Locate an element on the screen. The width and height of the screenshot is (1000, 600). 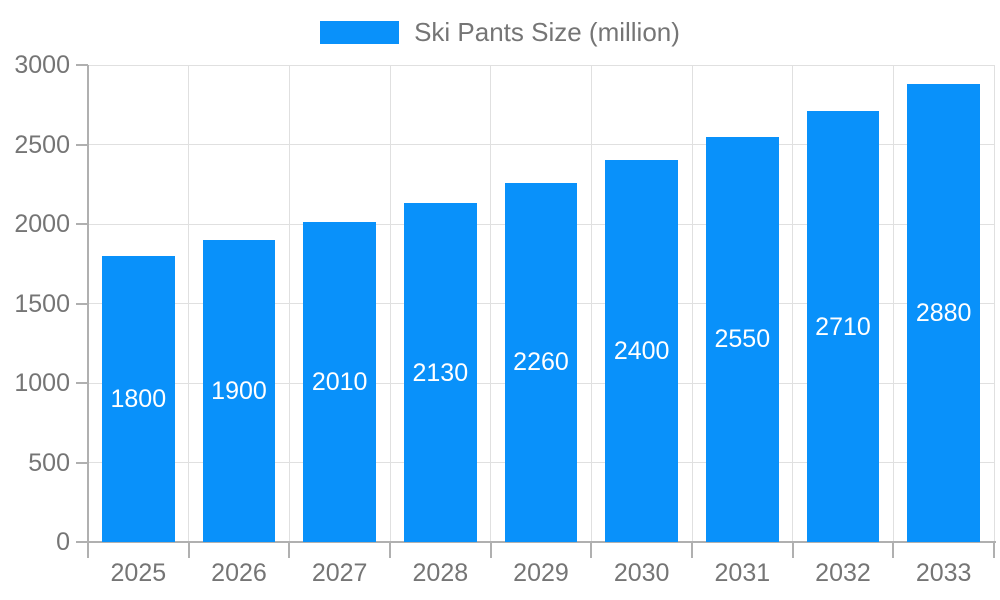
bar: 2130 is located at coordinates (440, 372).